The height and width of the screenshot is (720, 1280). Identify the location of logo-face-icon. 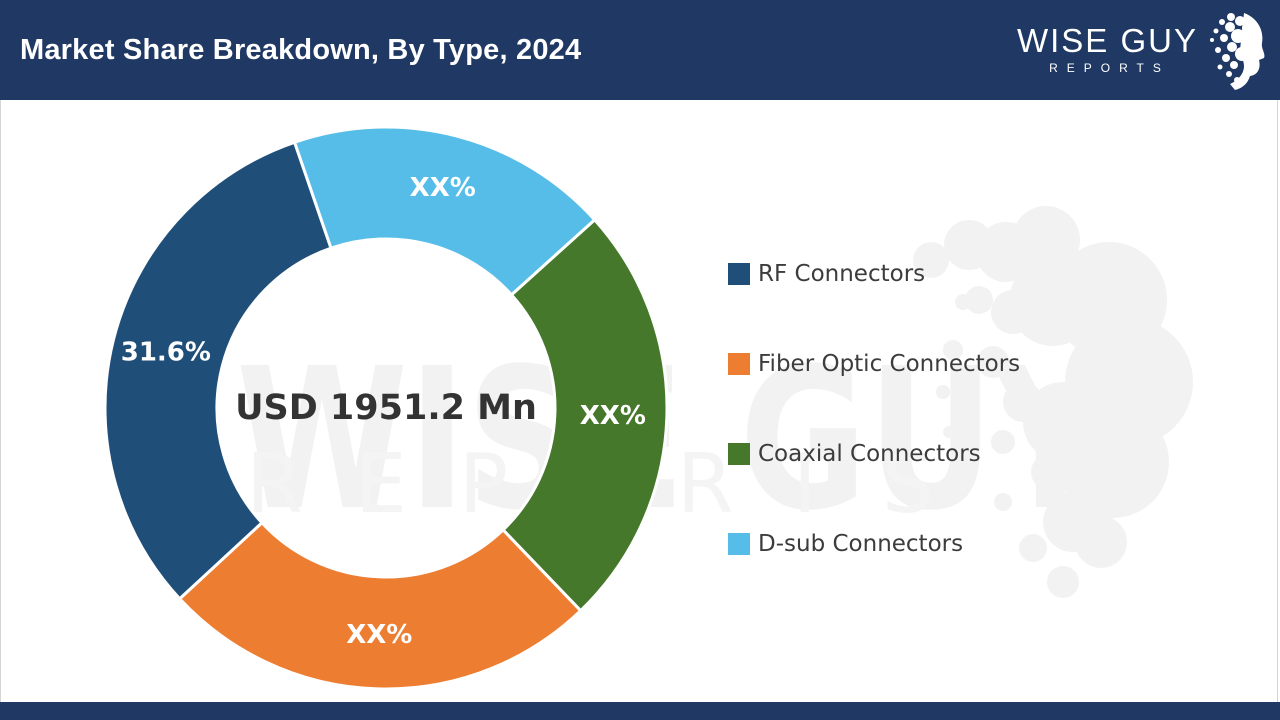
(1237, 51).